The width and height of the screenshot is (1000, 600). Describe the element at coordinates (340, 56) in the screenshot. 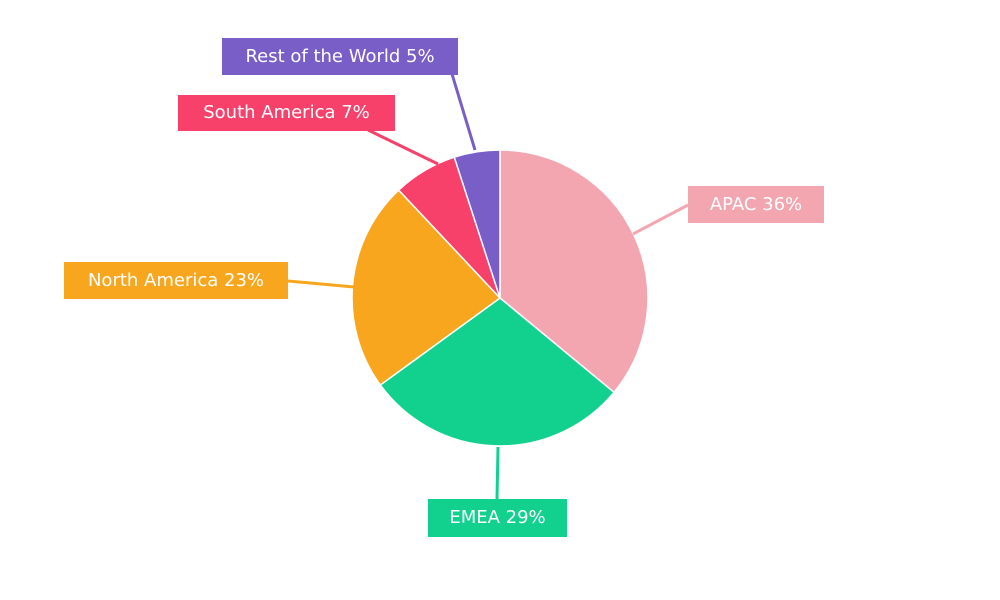

I see `callout-rest-of-the-world: Rest of the World 5%` at that location.